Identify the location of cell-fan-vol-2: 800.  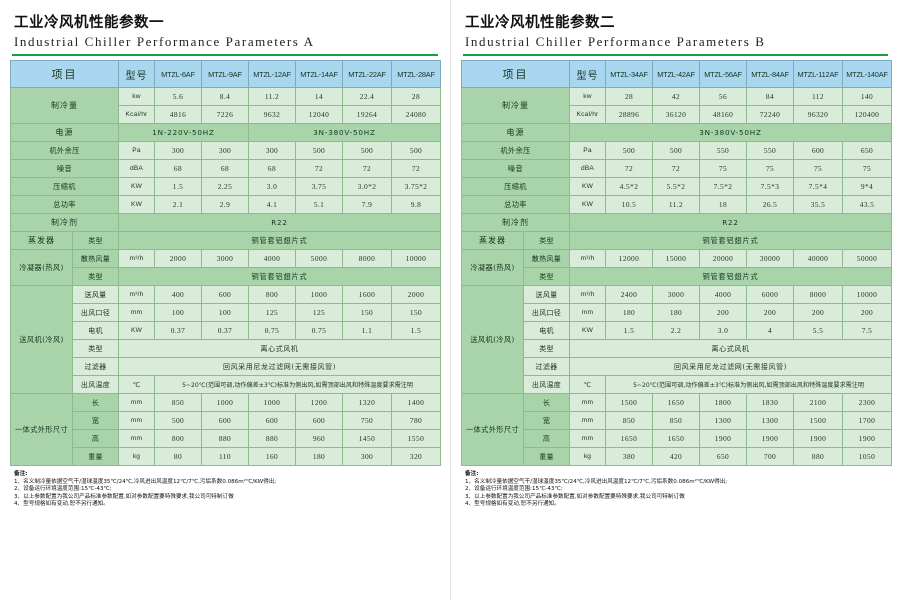
(272, 294).